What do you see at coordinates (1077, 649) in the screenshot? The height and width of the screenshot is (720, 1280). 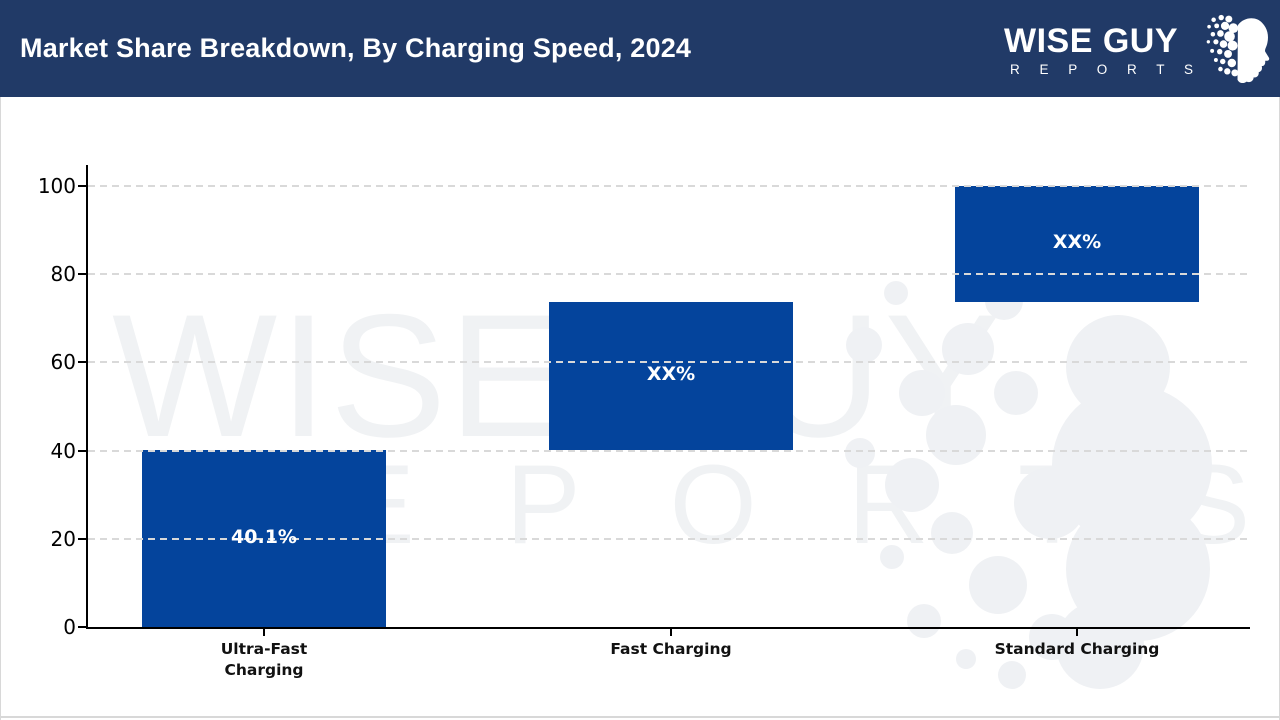 I see `x-category-label-3: Standard Charging` at bounding box center [1077, 649].